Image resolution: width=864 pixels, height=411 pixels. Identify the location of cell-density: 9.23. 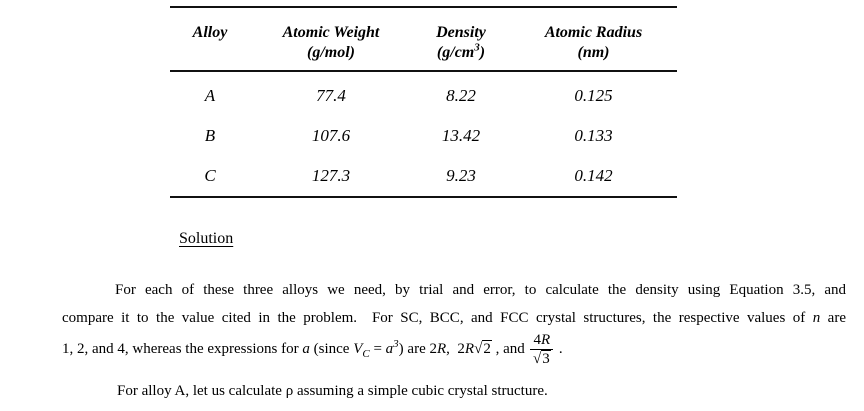
(461, 175).